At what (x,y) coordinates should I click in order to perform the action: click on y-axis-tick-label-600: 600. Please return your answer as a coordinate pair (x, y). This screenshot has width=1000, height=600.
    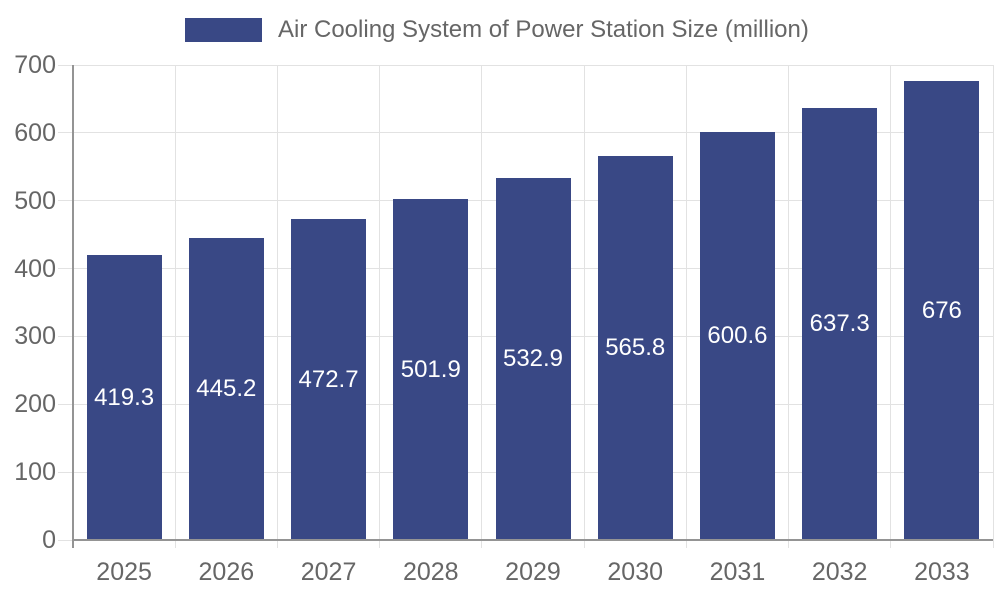
    Looking at the image, I should click on (35, 132).